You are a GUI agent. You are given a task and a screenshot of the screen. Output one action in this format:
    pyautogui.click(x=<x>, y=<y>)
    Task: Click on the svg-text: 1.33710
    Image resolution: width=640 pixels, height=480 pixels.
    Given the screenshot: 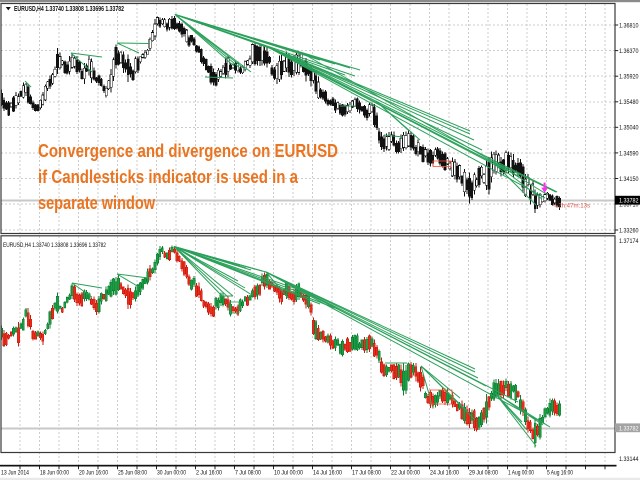 What is the action you would take?
    pyautogui.click(x=629, y=204)
    